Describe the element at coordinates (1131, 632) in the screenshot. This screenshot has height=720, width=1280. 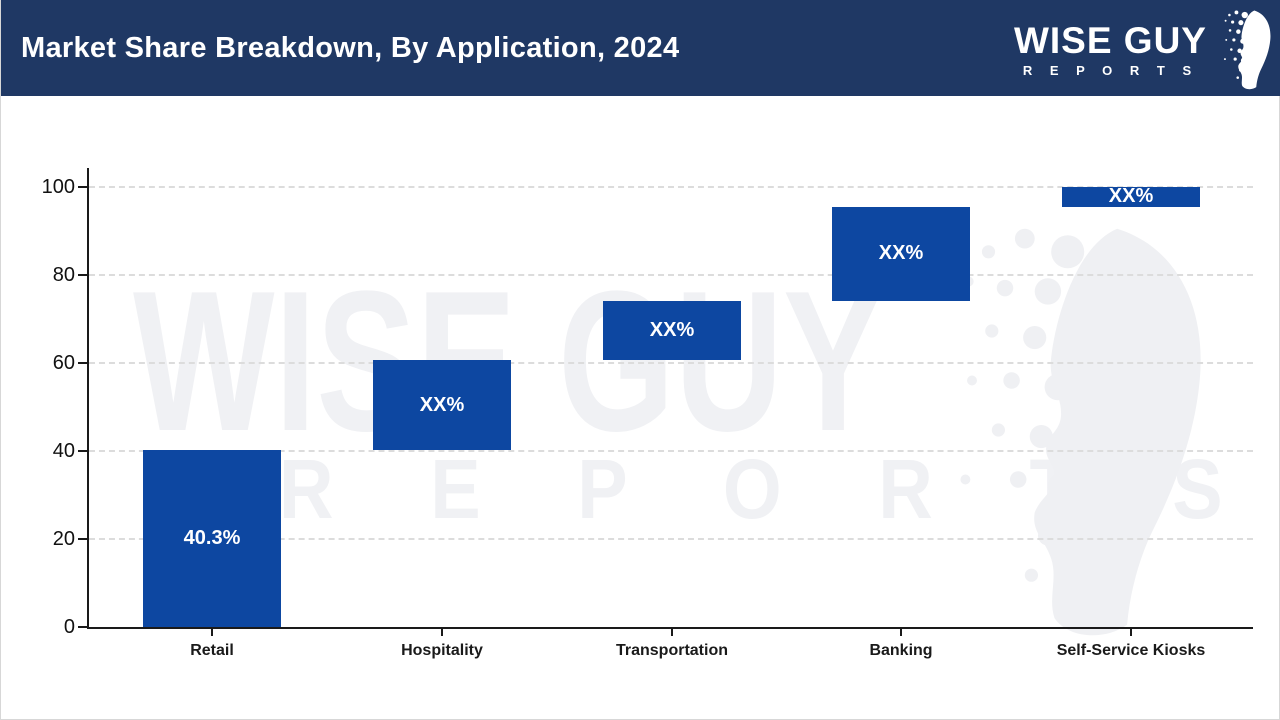
I see `x-tick-mark-self-service-kiosks` at that location.